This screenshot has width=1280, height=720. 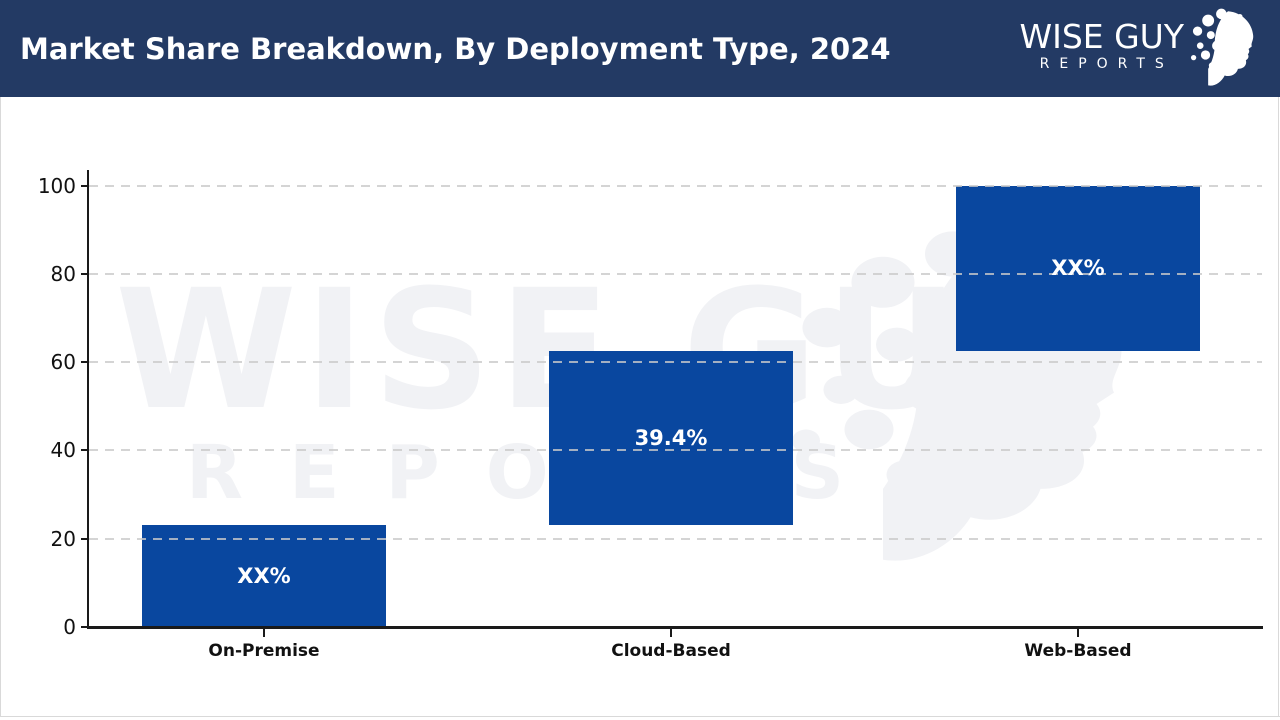 What do you see at coordinates (264, 633) in the screenshot?
I see `x-tick-on-premise` at bounding box center [264, 633].